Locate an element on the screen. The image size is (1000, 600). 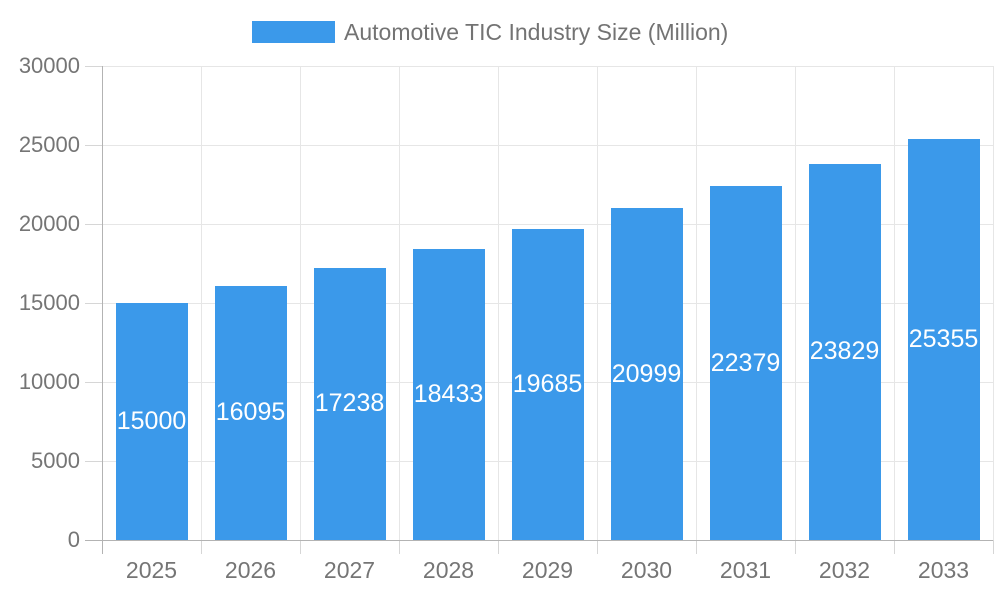
x-axis-label-2028: 2028 is located at coordinates (448, 570).